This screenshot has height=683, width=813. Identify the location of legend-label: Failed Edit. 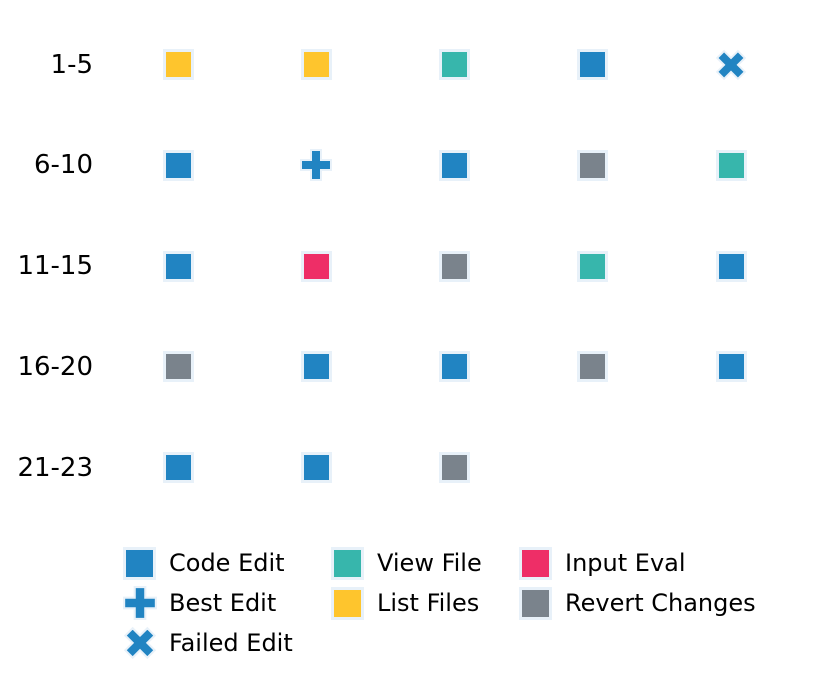
(231, 643).